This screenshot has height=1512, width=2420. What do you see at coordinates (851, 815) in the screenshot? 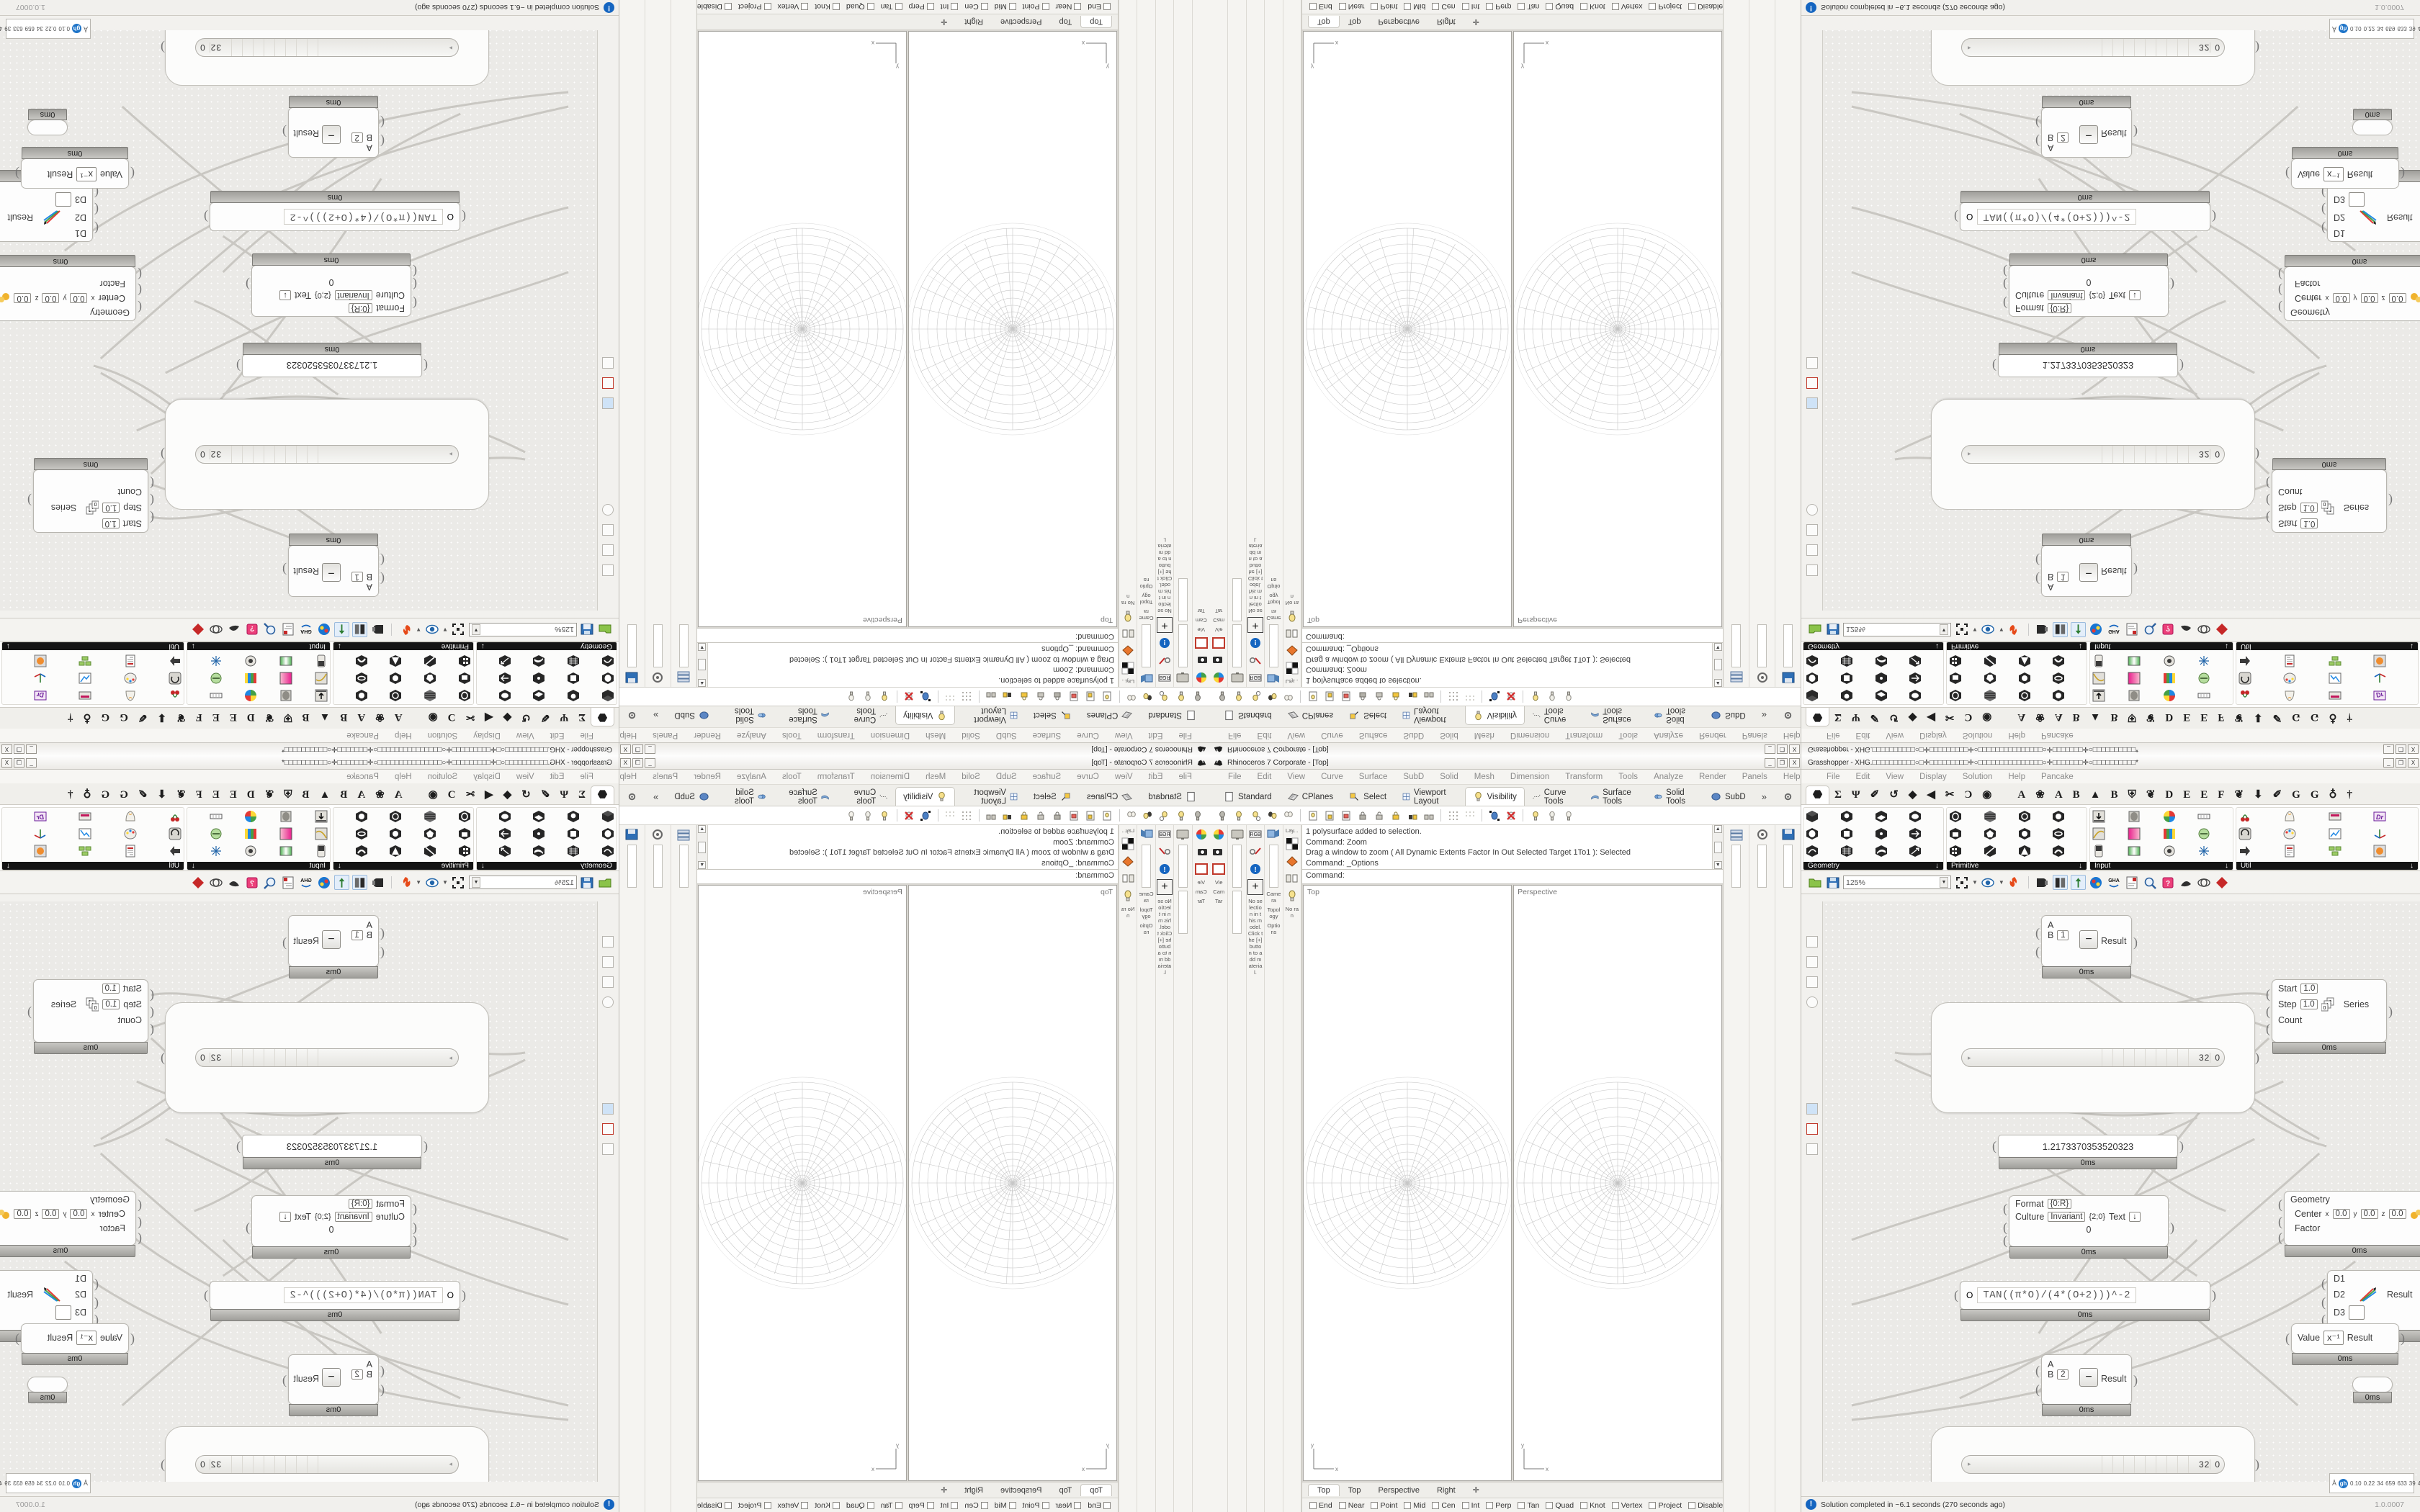
I see `light-toggle-icon` at bounding box center [851, 815].